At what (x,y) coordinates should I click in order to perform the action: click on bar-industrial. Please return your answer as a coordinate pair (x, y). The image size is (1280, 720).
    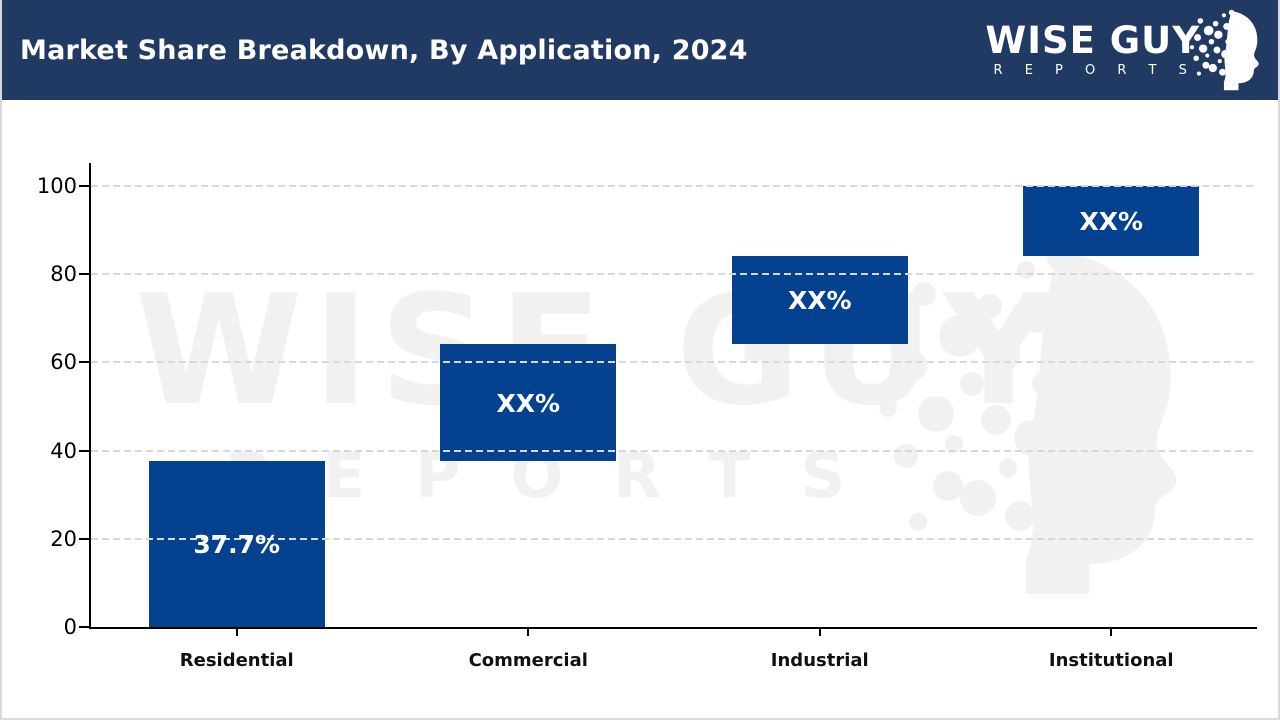
    Looking at the image, I should click on (819, 300).